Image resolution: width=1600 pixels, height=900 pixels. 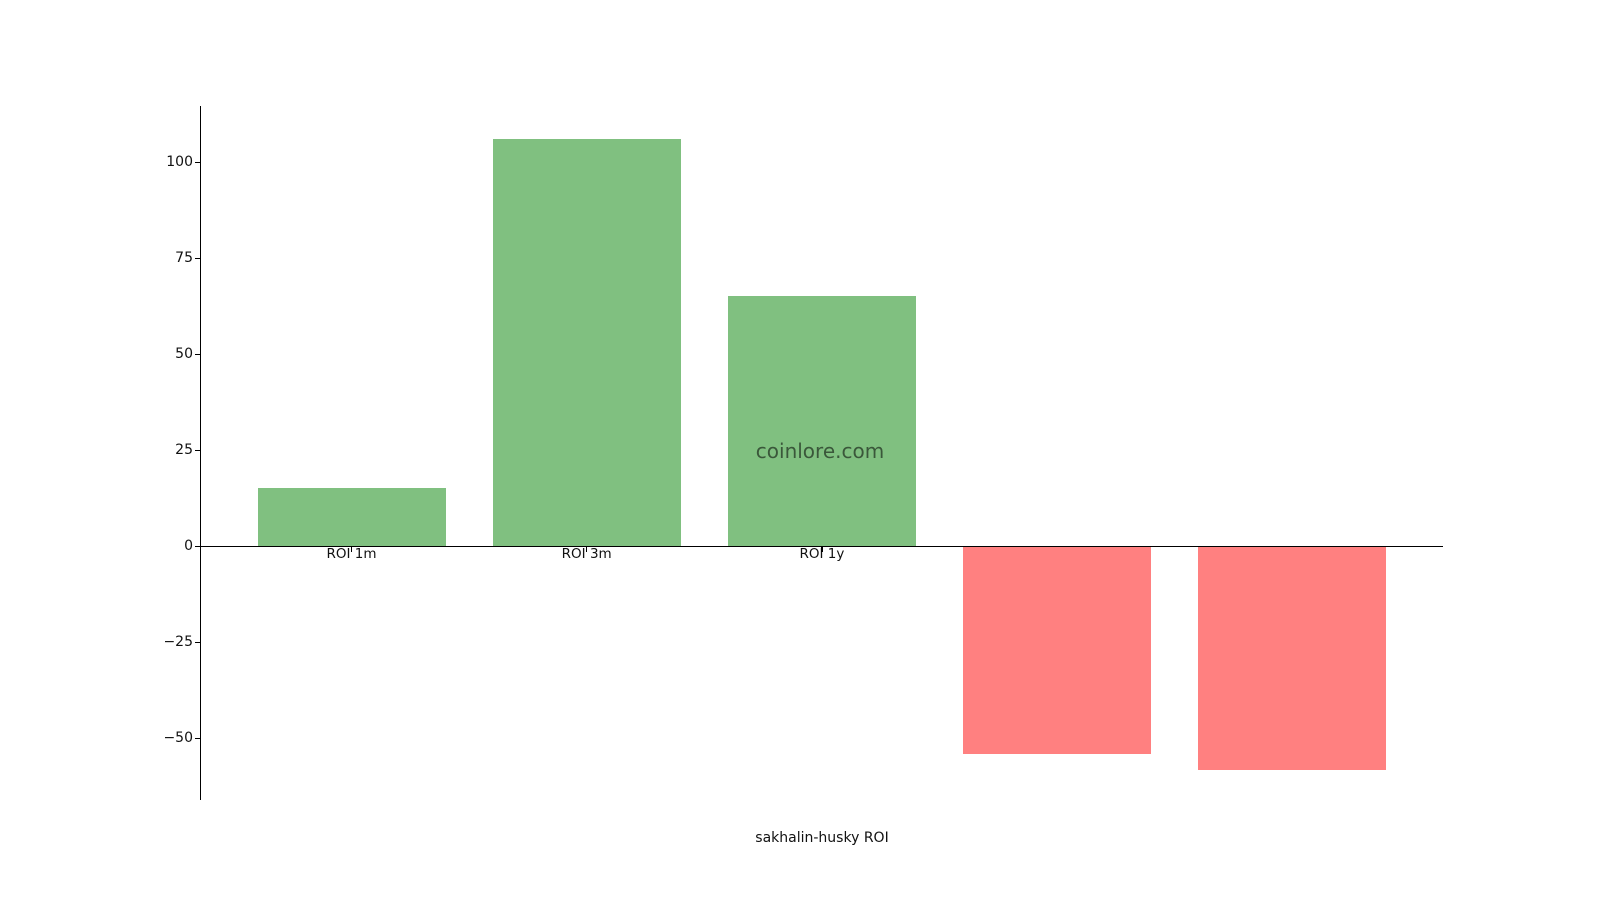 What do you see at coordinates (184, 450) in the screenshot?
I see `y-tick-label: 25` at bounding box center [184, 450].